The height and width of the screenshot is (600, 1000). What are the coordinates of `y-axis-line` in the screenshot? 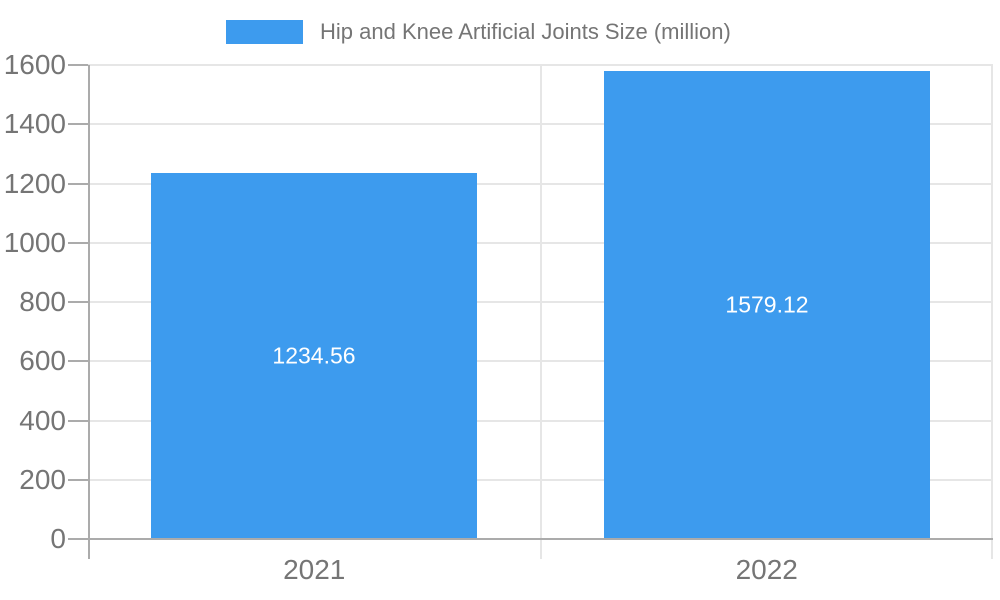 It's located at (89, 312).